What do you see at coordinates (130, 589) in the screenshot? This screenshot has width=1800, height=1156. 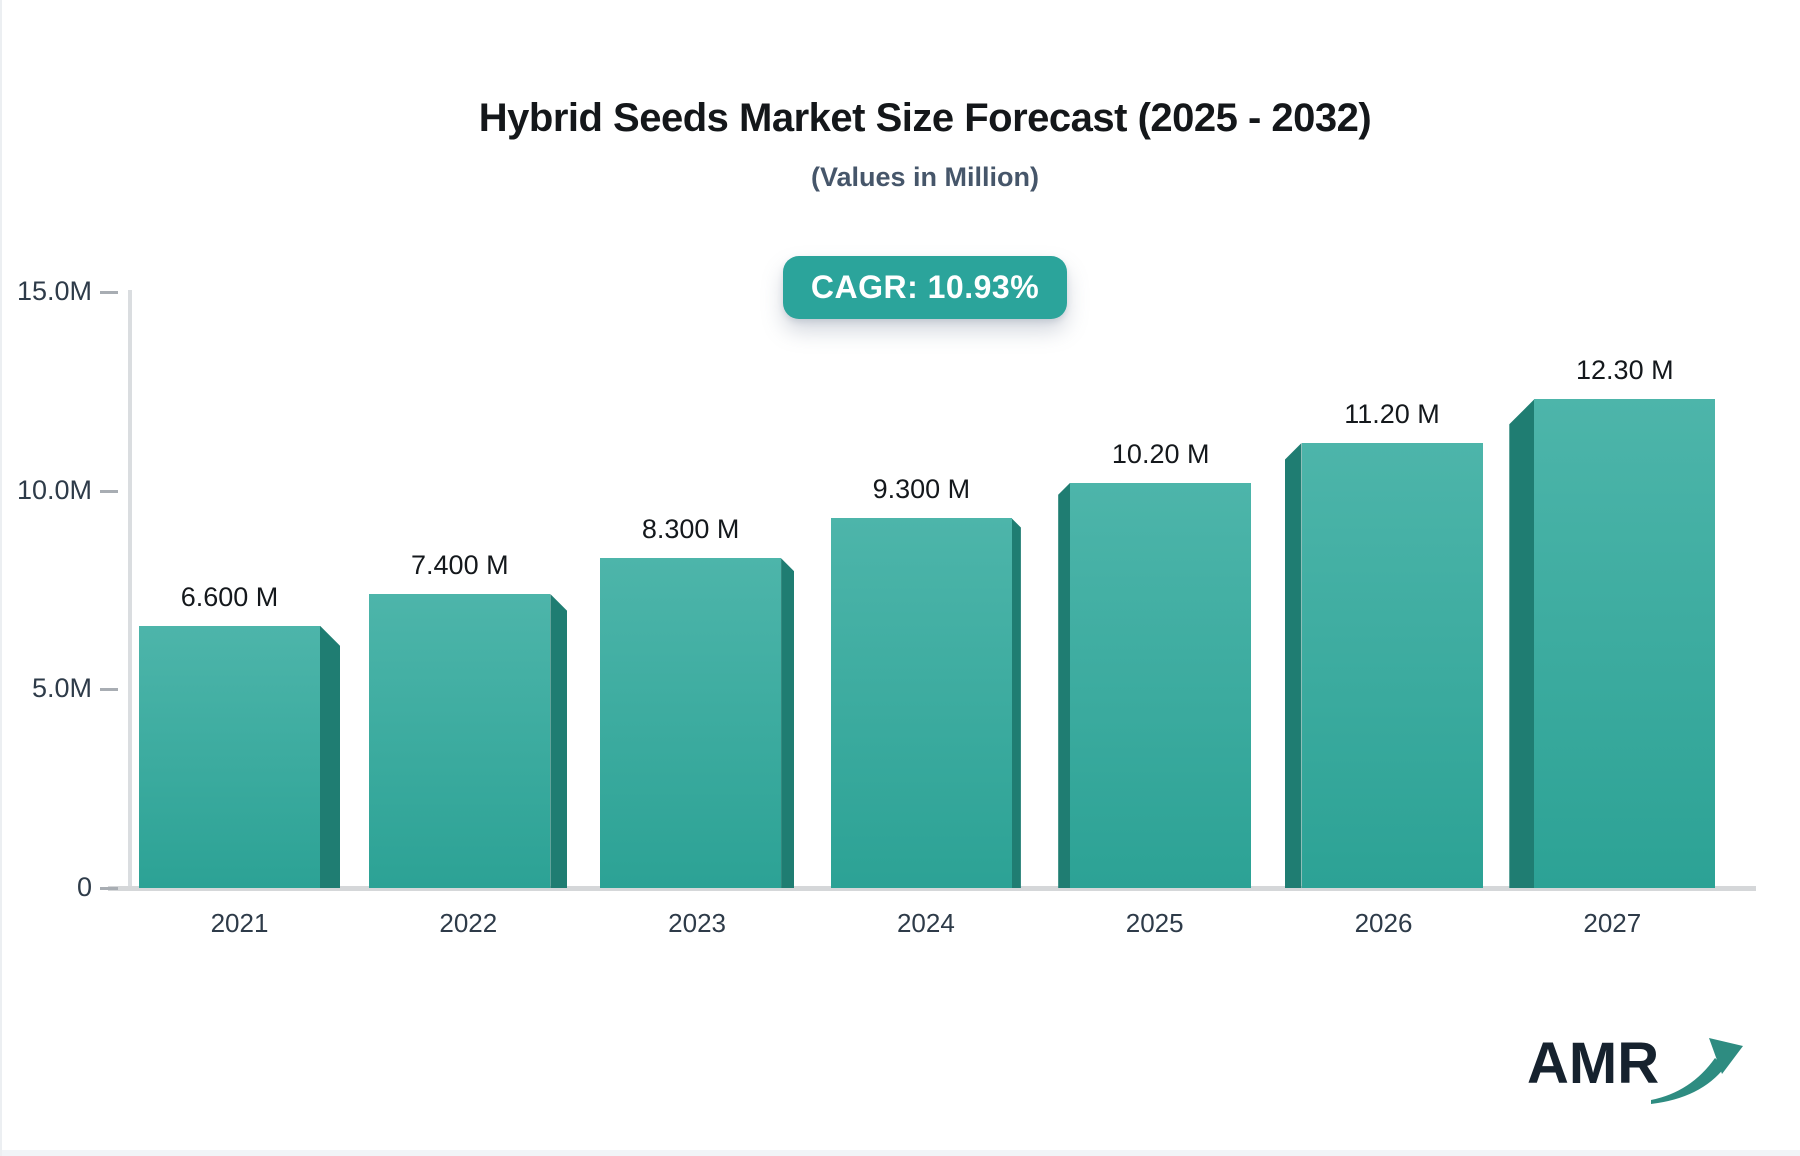 I see `y-axis-line` at bounding box center [130, 589].